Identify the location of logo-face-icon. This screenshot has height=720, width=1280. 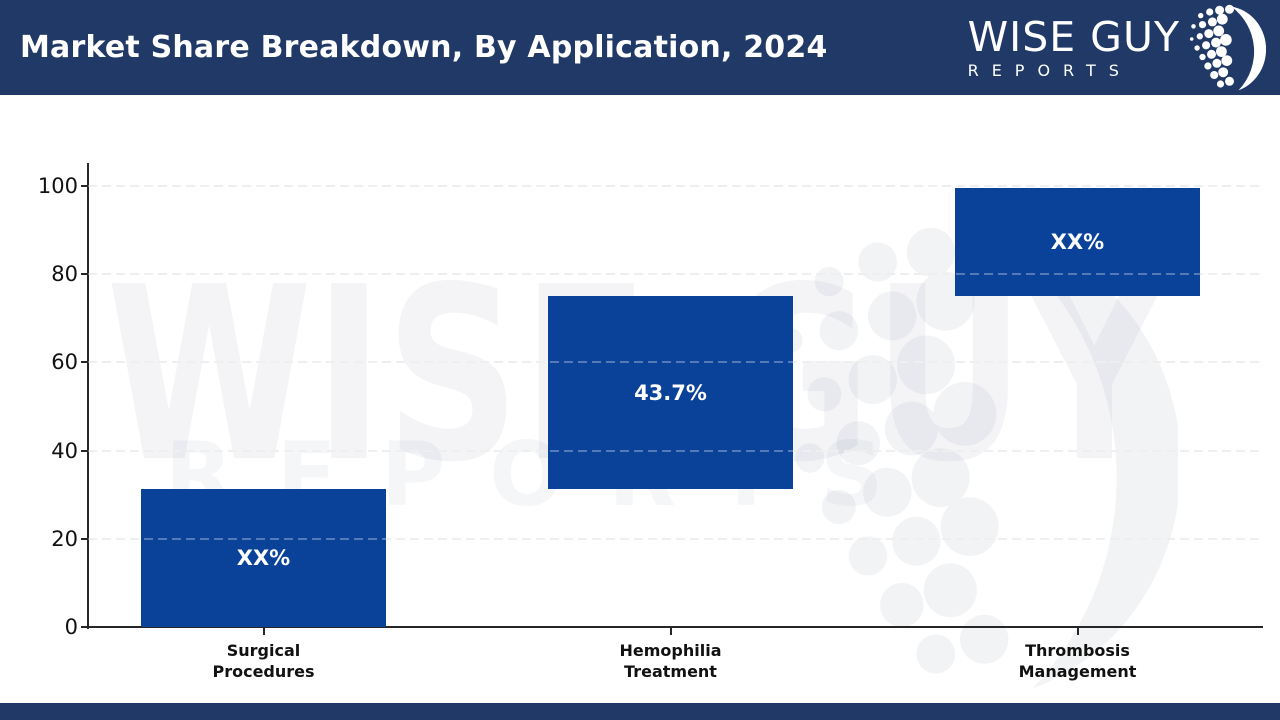
(1227, 47).